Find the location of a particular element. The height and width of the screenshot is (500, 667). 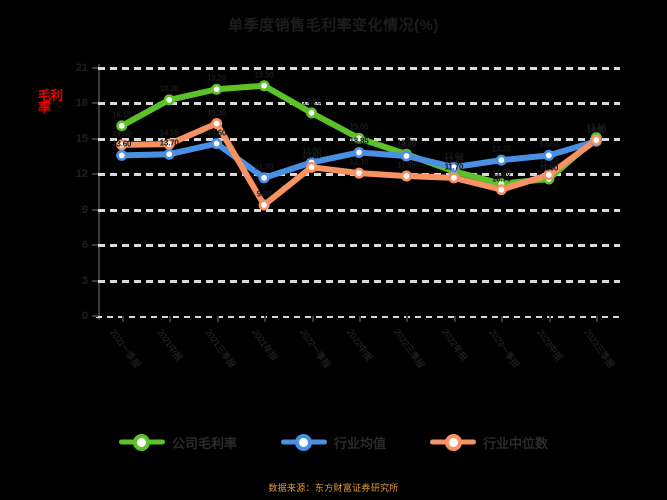

data-point-label: 11.95 is located at coordinates (549, 164).